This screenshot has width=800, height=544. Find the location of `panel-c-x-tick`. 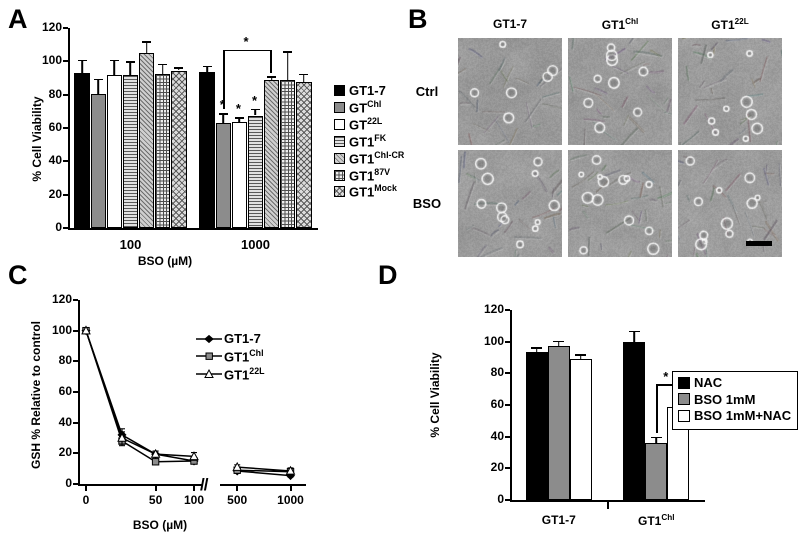

panel-c-x-tick is located at coordinates (290, 488).